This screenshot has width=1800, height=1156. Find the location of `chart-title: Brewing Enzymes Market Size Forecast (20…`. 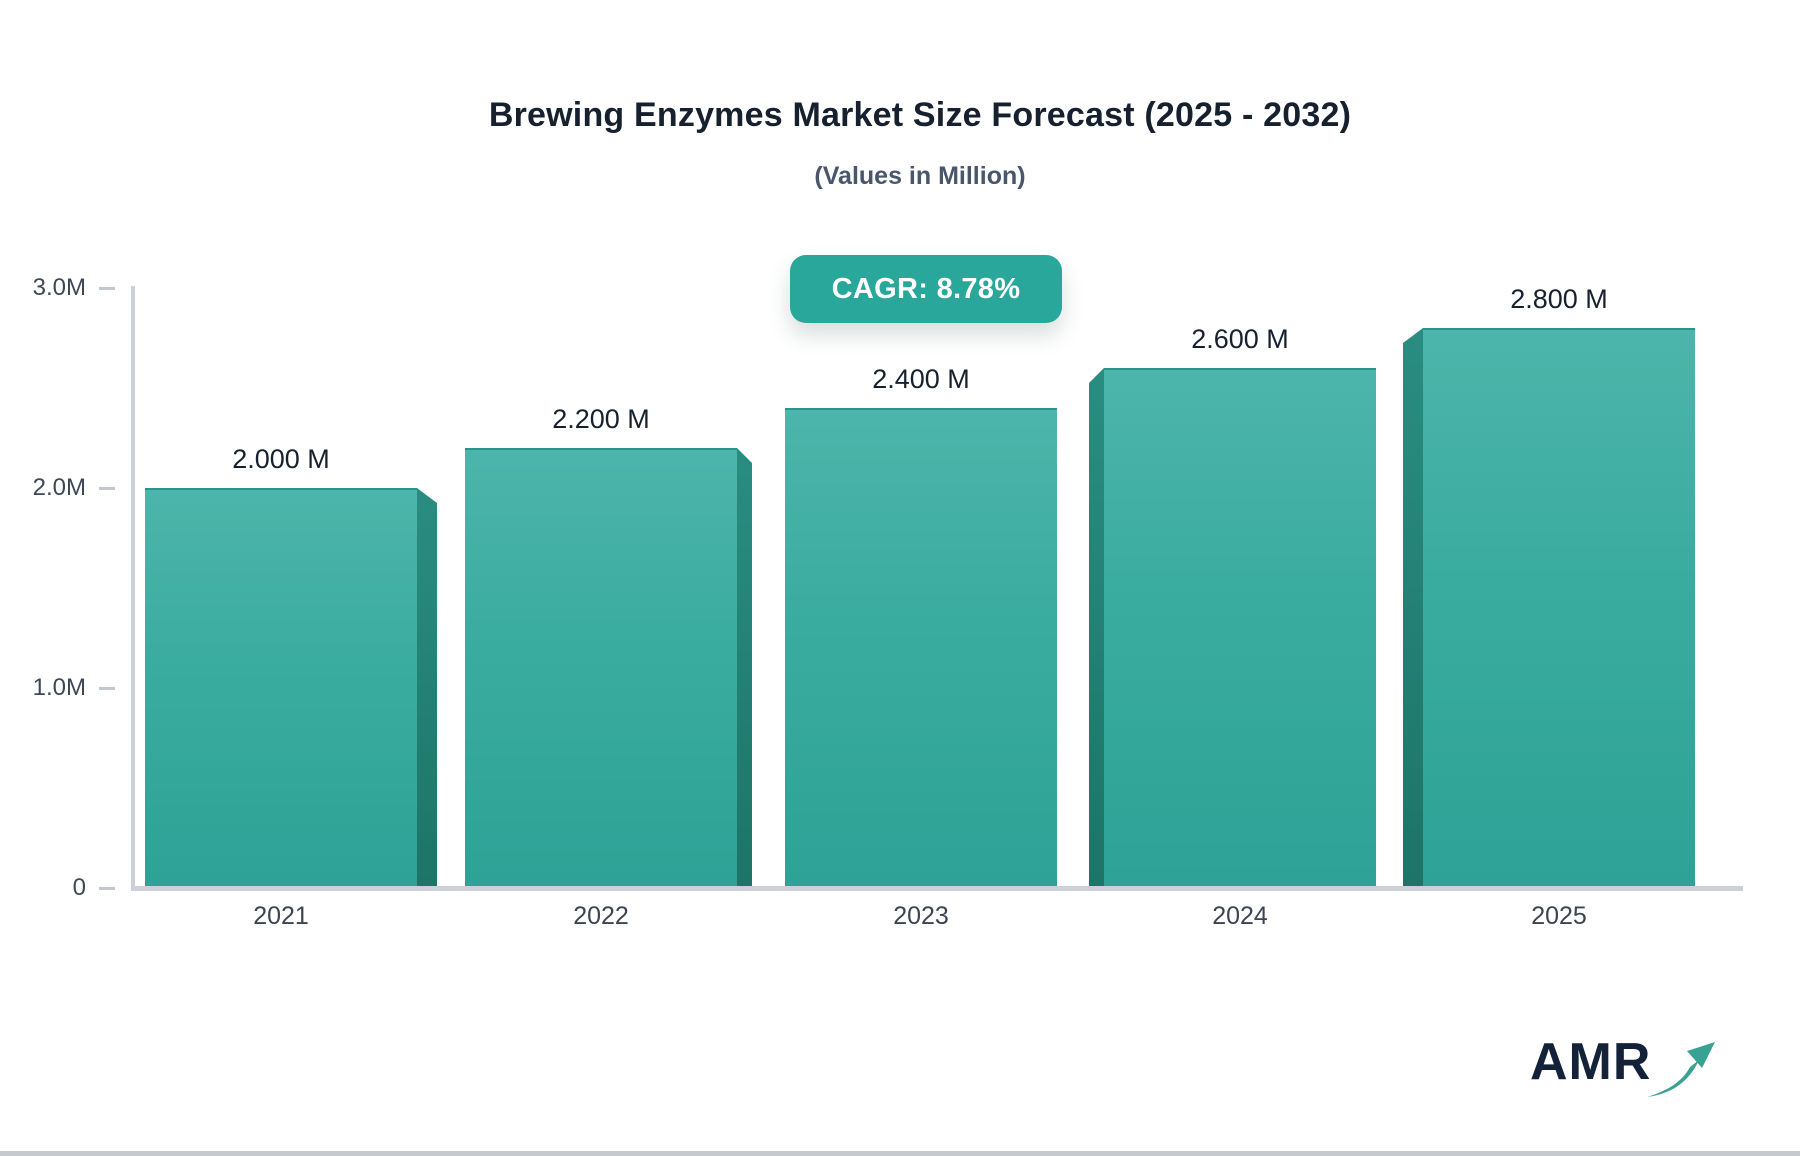

chart-title: Brewing Enzymes Market Size Forecast (20… is located at coordinates (920, 115).